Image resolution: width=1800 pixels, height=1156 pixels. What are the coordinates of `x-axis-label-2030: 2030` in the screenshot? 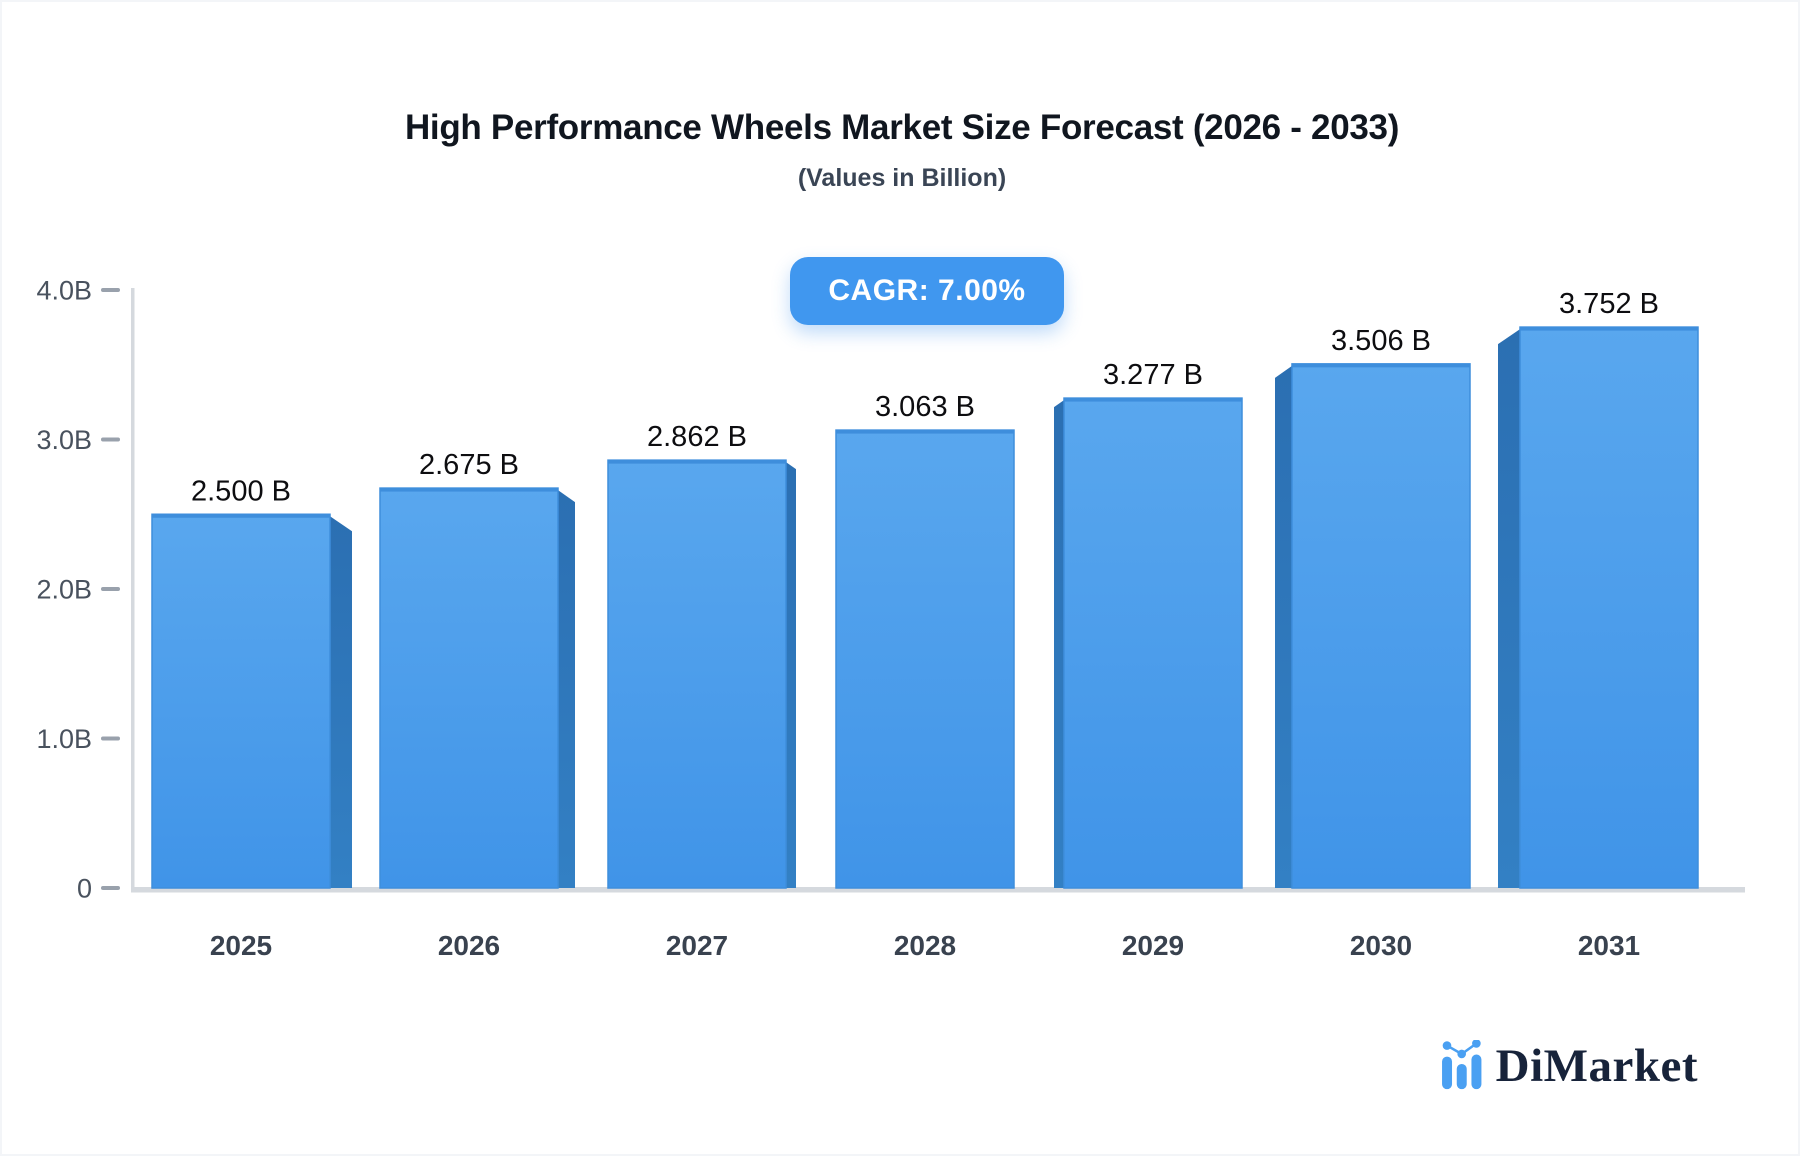 It's located at (1381, 945).